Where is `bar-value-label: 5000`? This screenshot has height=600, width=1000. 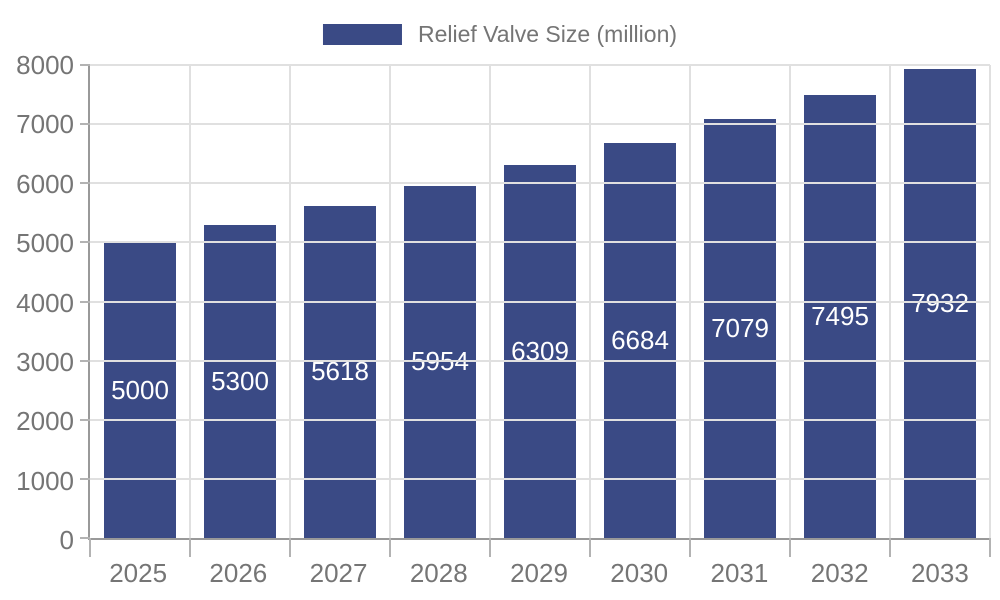 bar-value-label: 5000 is located at coordinates (140, 389).